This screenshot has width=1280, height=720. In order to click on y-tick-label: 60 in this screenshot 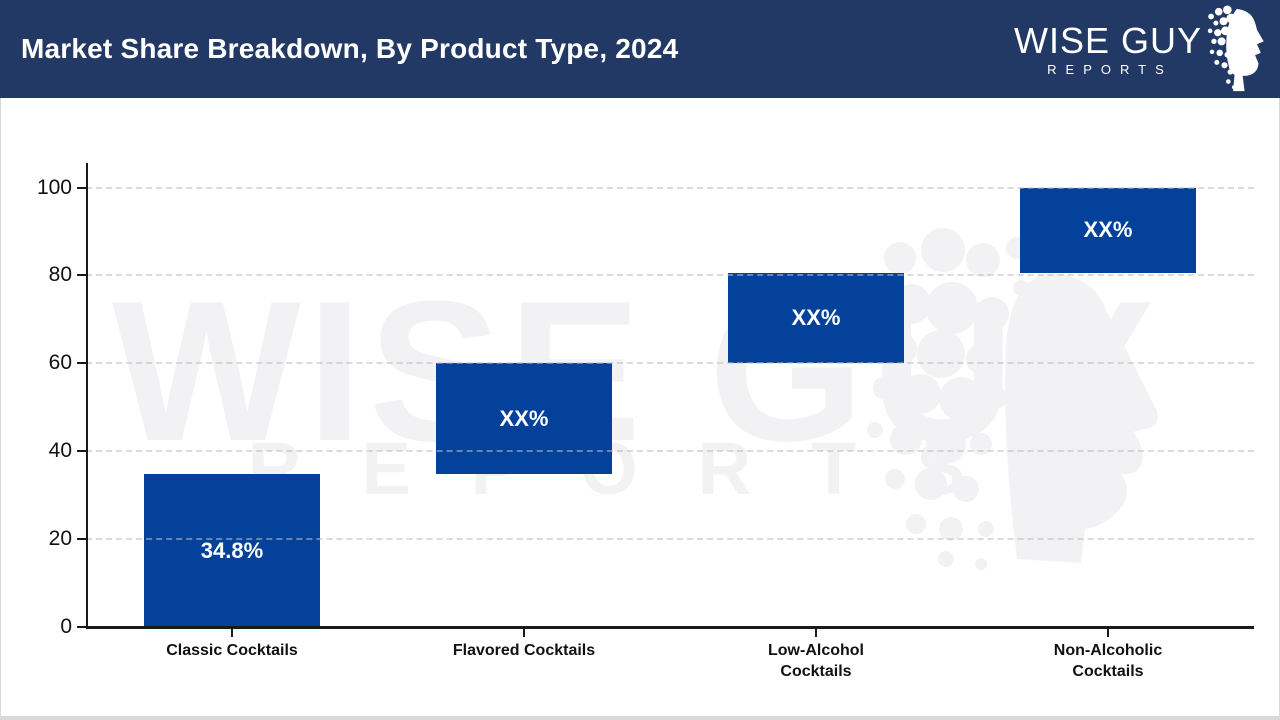, I will do `click(60, 363)`.